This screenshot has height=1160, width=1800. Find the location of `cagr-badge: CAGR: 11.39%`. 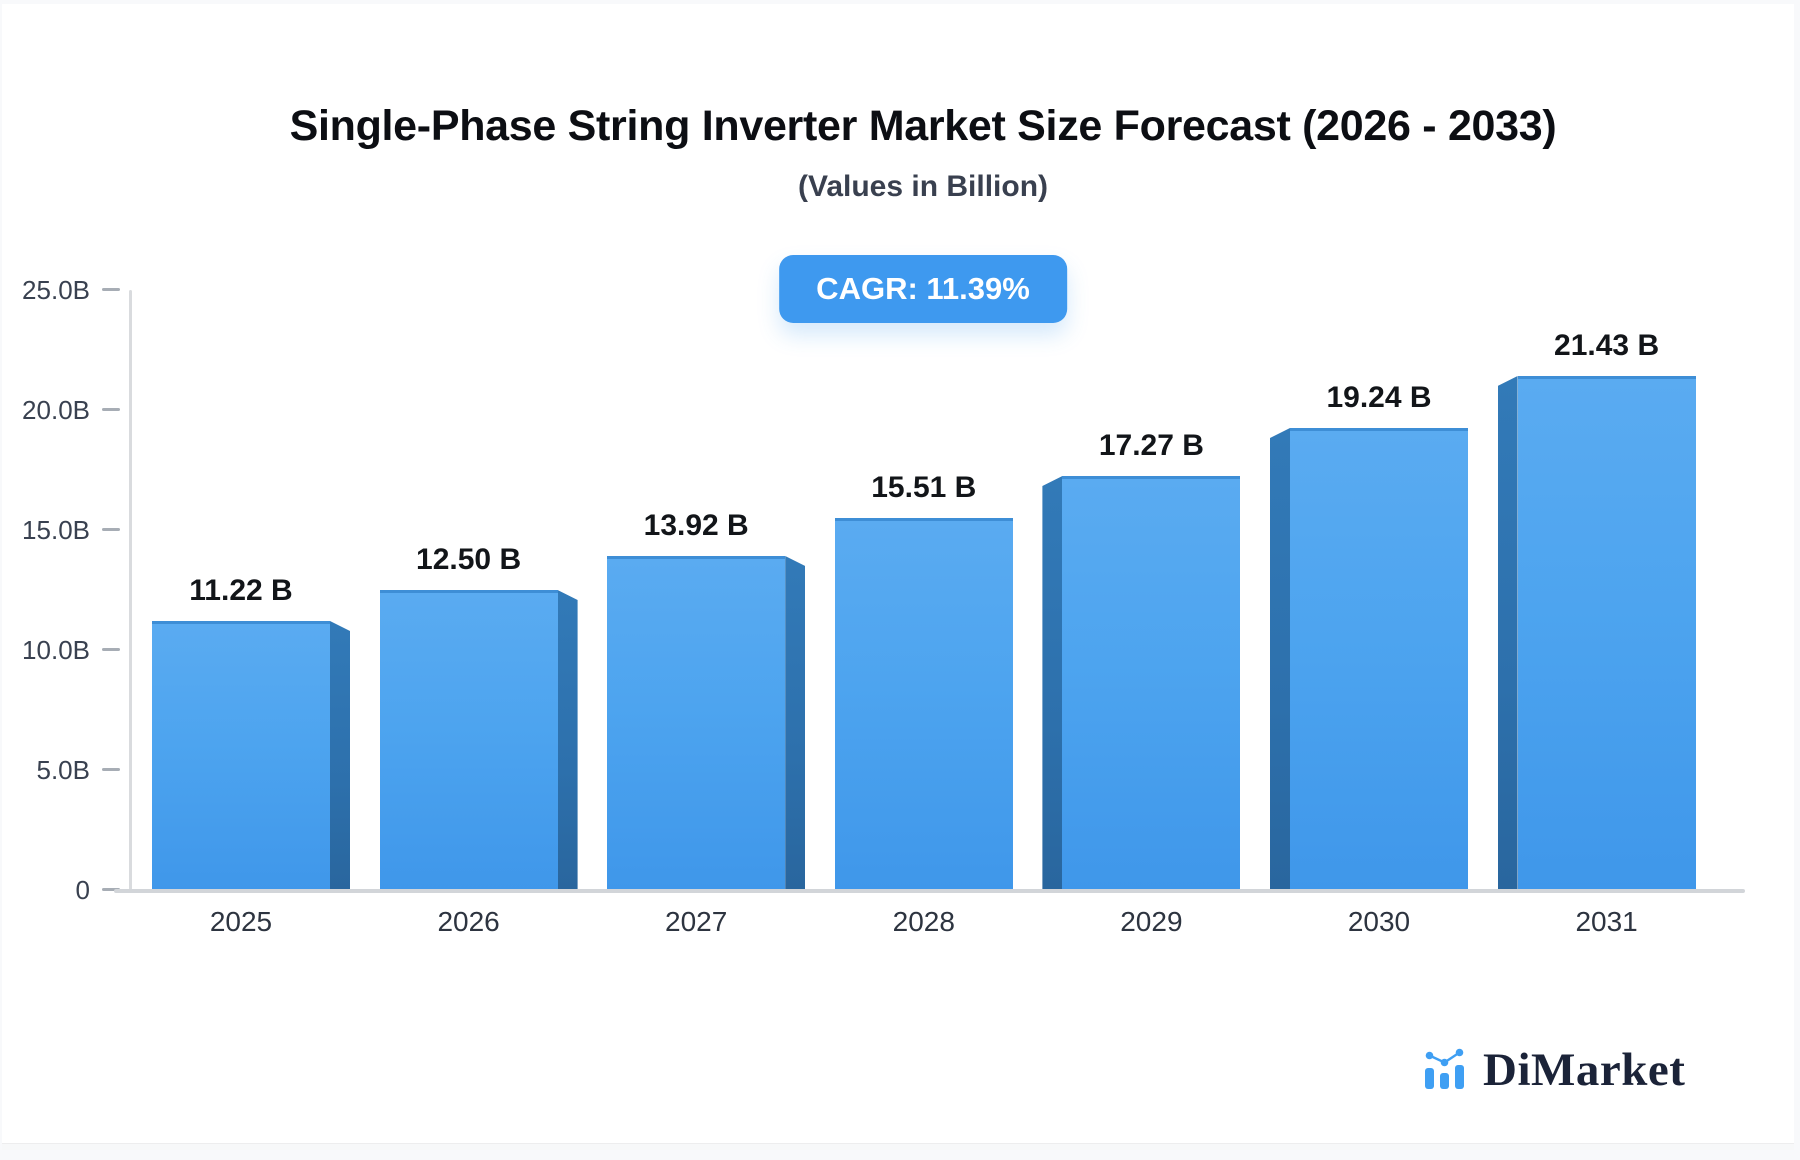

cagr-badge: CAGR: 11.39% is located at coordinates (923, 289).